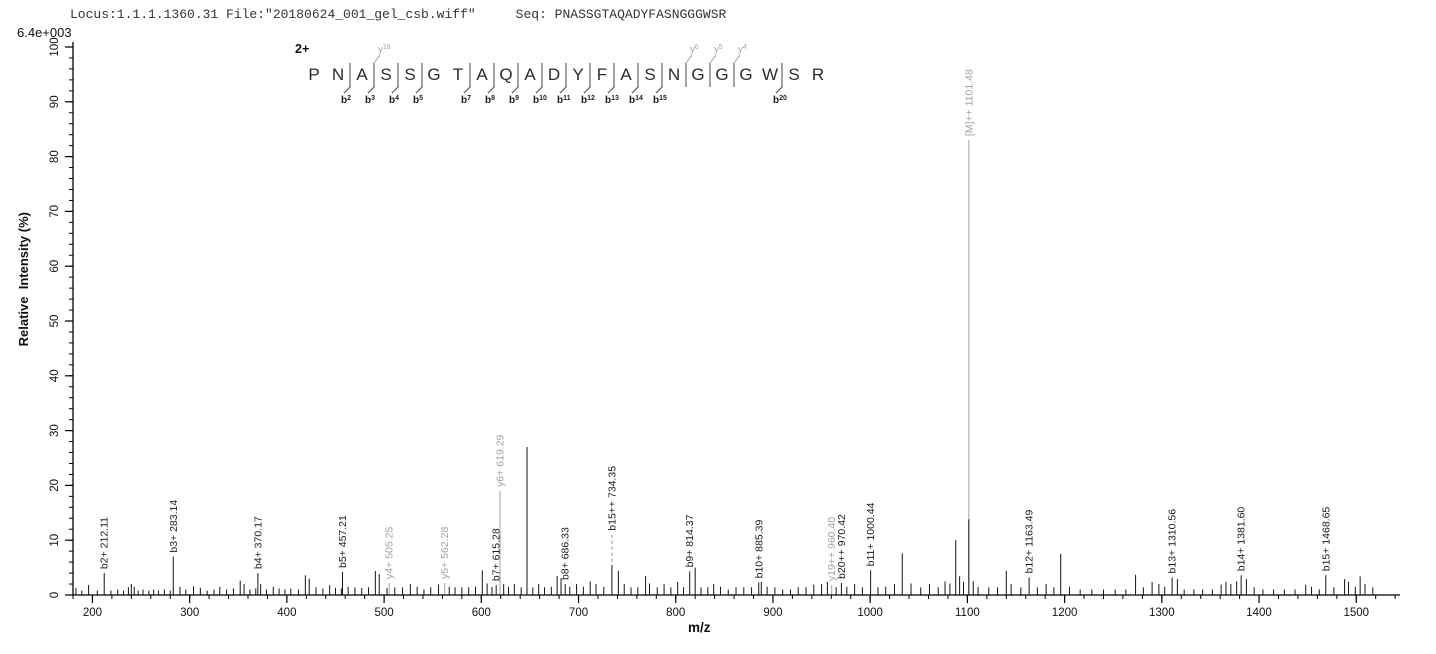  Describe the element at coordinates (842, 546) in the screenshot. I see `peak-label: b20++ 970.42` at that location.